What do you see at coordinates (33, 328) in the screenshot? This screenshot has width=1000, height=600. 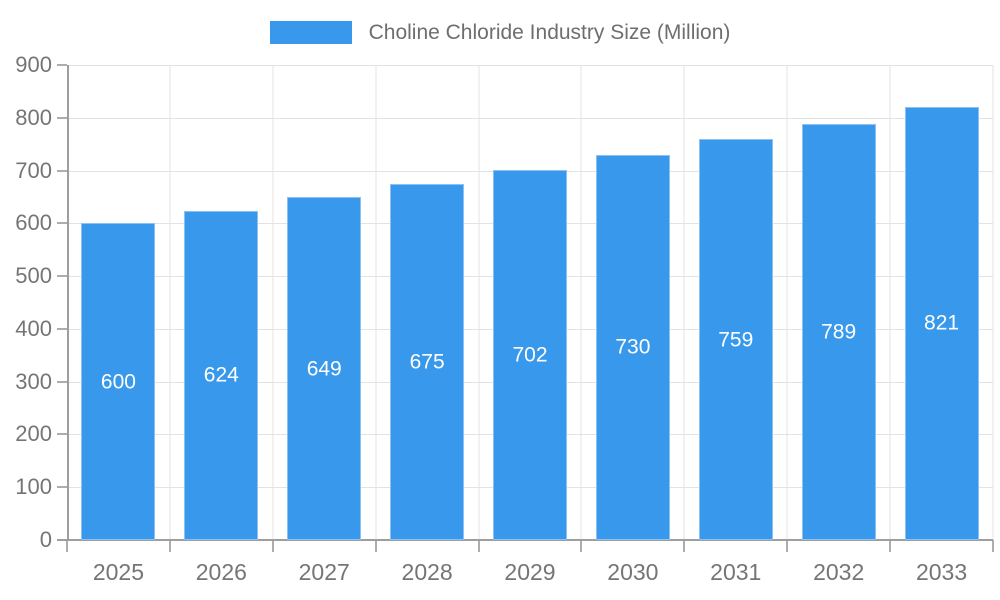 I see `y-axis-label: 400` at bounding box center [33, 328].